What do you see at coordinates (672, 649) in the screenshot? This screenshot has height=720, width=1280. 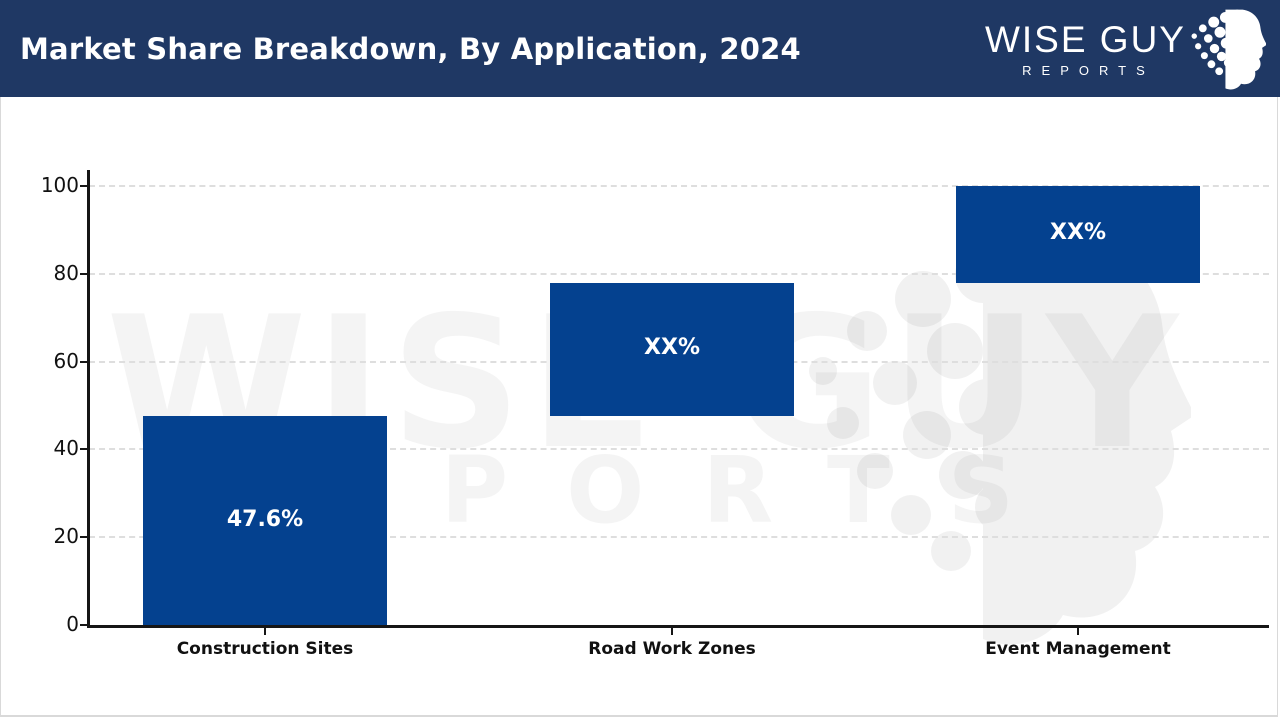 I see `x-tick-label: Road Work Zones` at bounding box center [672, 649].